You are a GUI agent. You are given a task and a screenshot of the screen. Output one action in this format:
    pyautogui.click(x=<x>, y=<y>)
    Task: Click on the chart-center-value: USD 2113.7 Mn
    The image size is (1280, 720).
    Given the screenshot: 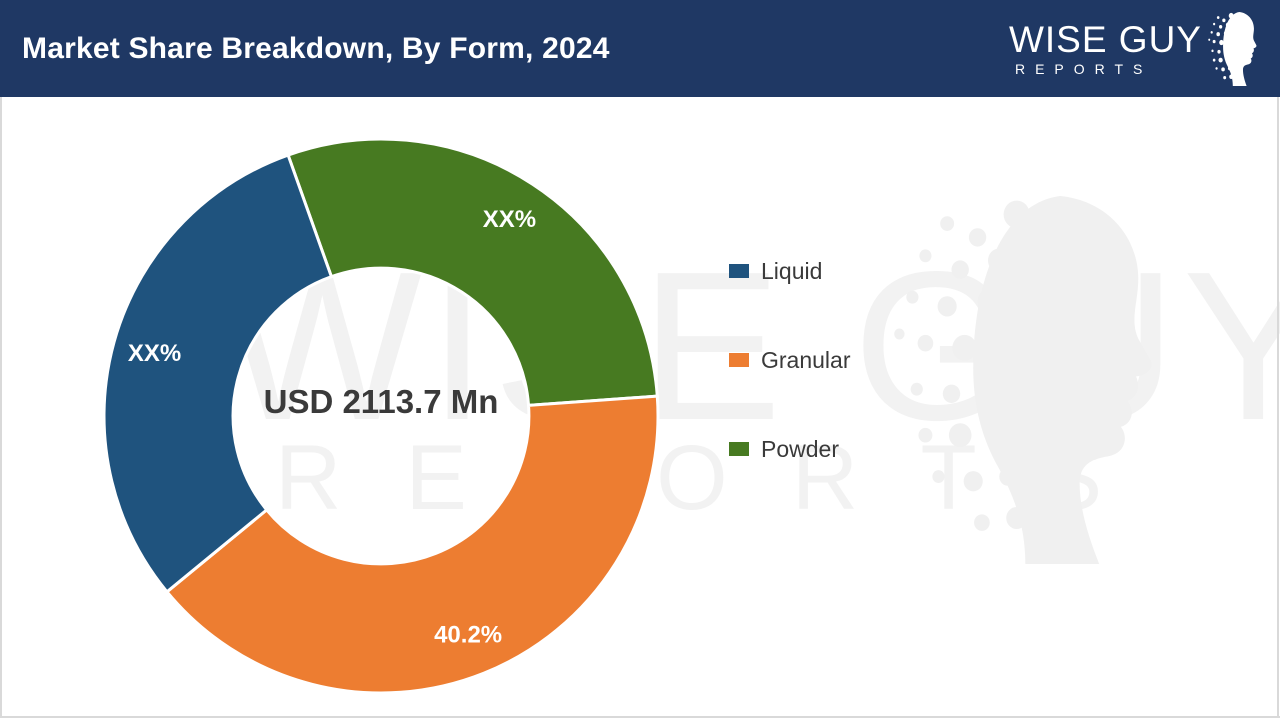 What is the action you would take?
    pyautogui.click(x=381, y=401)
    